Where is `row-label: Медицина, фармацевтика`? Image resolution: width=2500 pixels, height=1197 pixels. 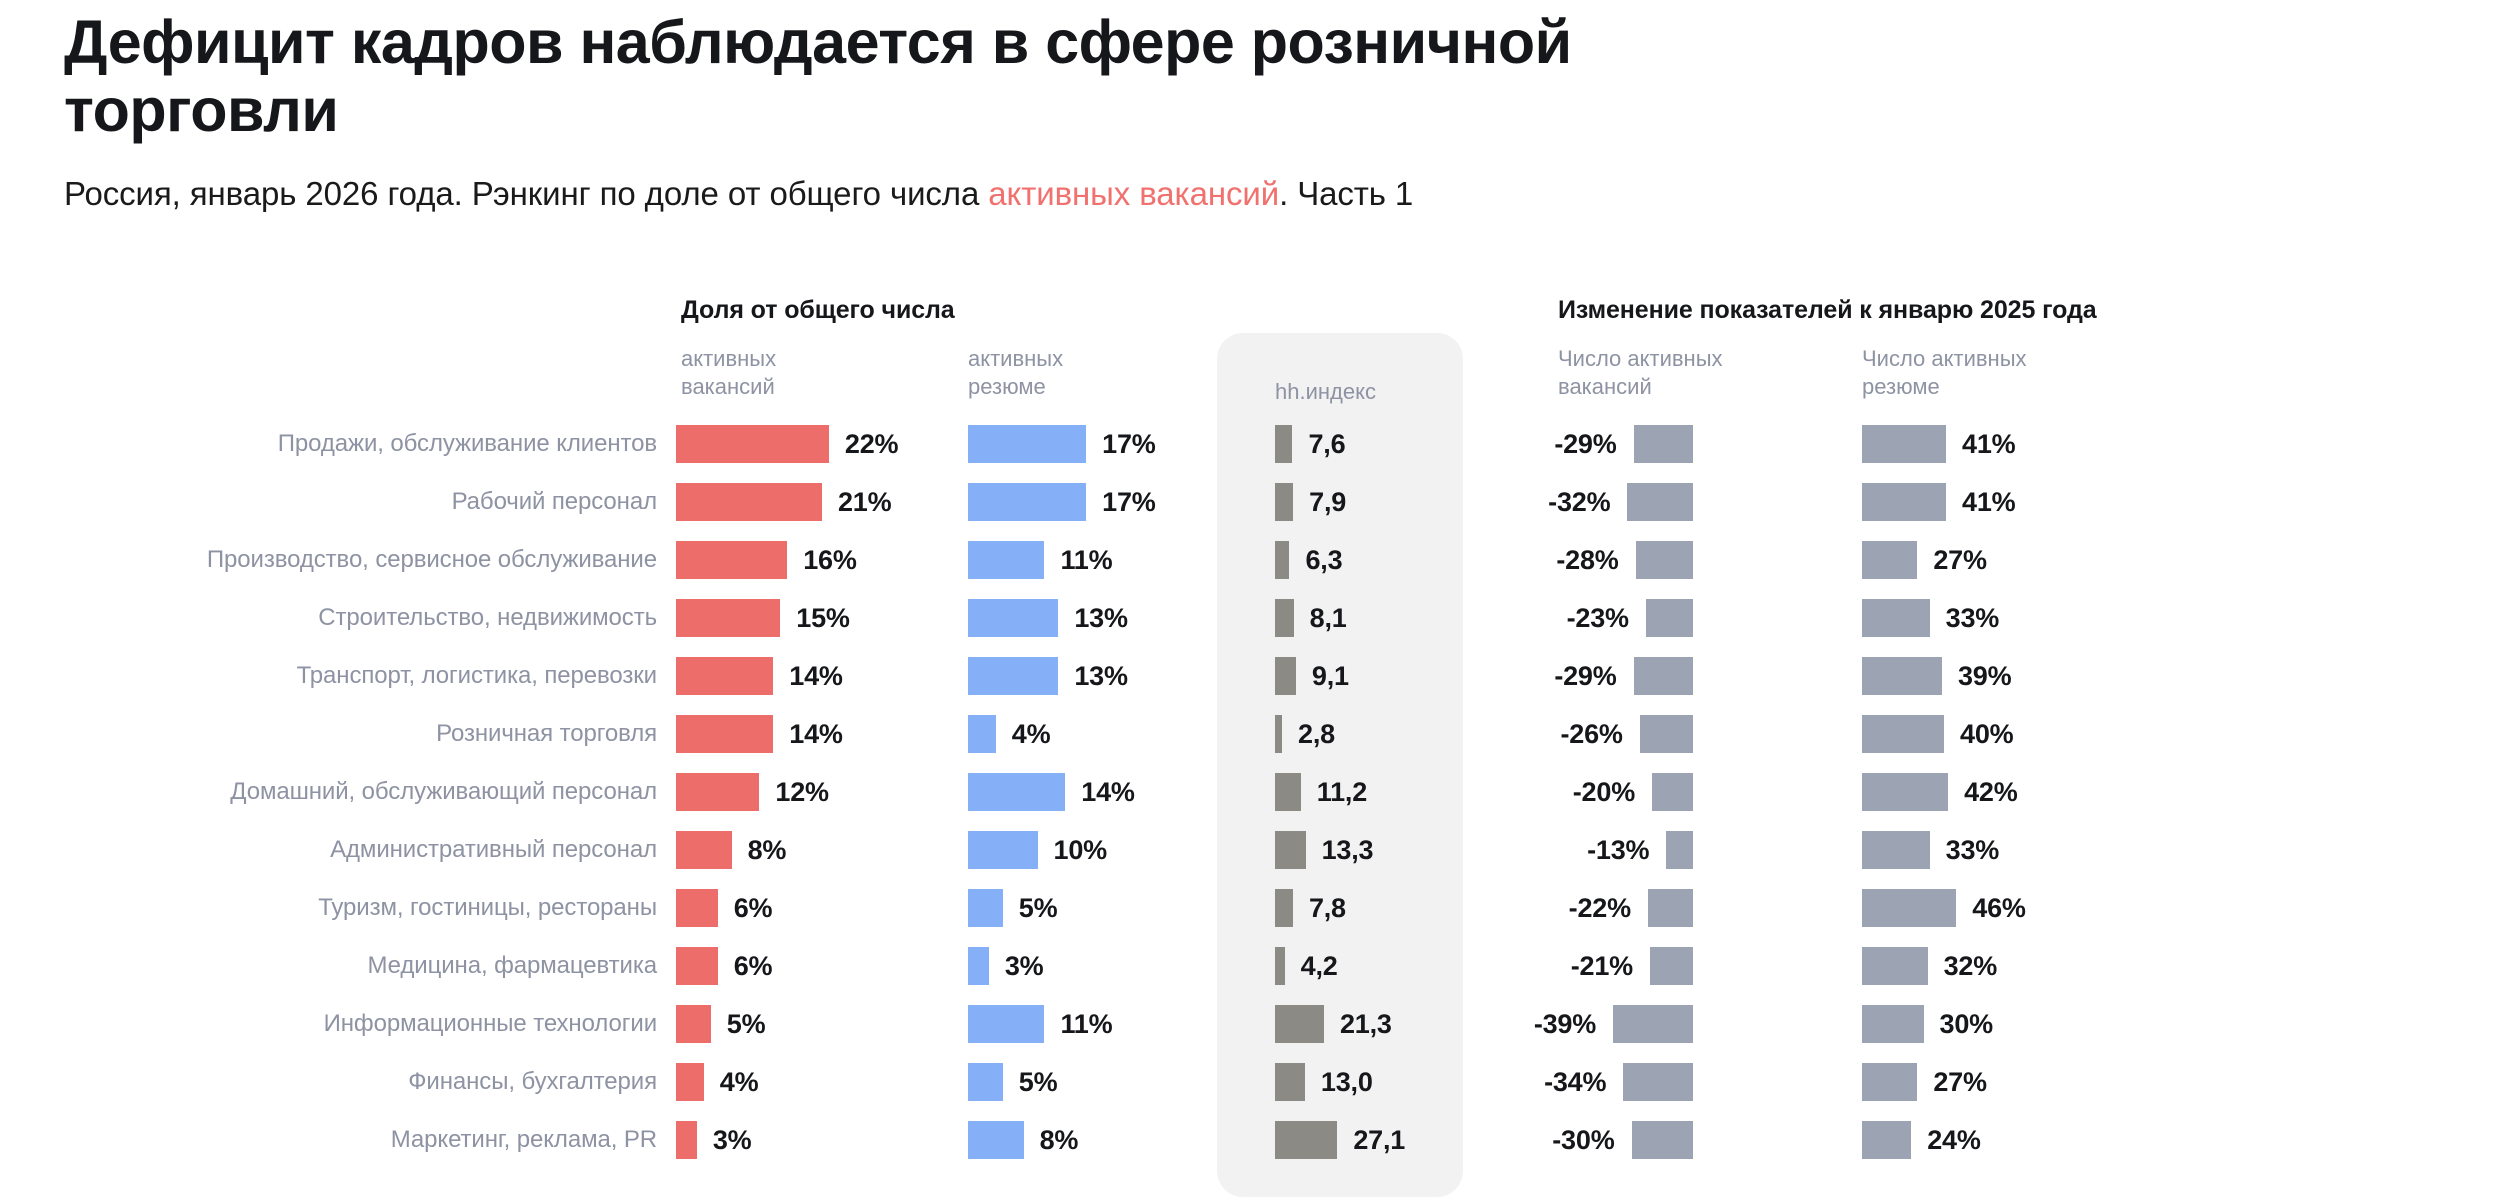
row-label: Медицина, фармацевтика is located at coordinates (512, 965).